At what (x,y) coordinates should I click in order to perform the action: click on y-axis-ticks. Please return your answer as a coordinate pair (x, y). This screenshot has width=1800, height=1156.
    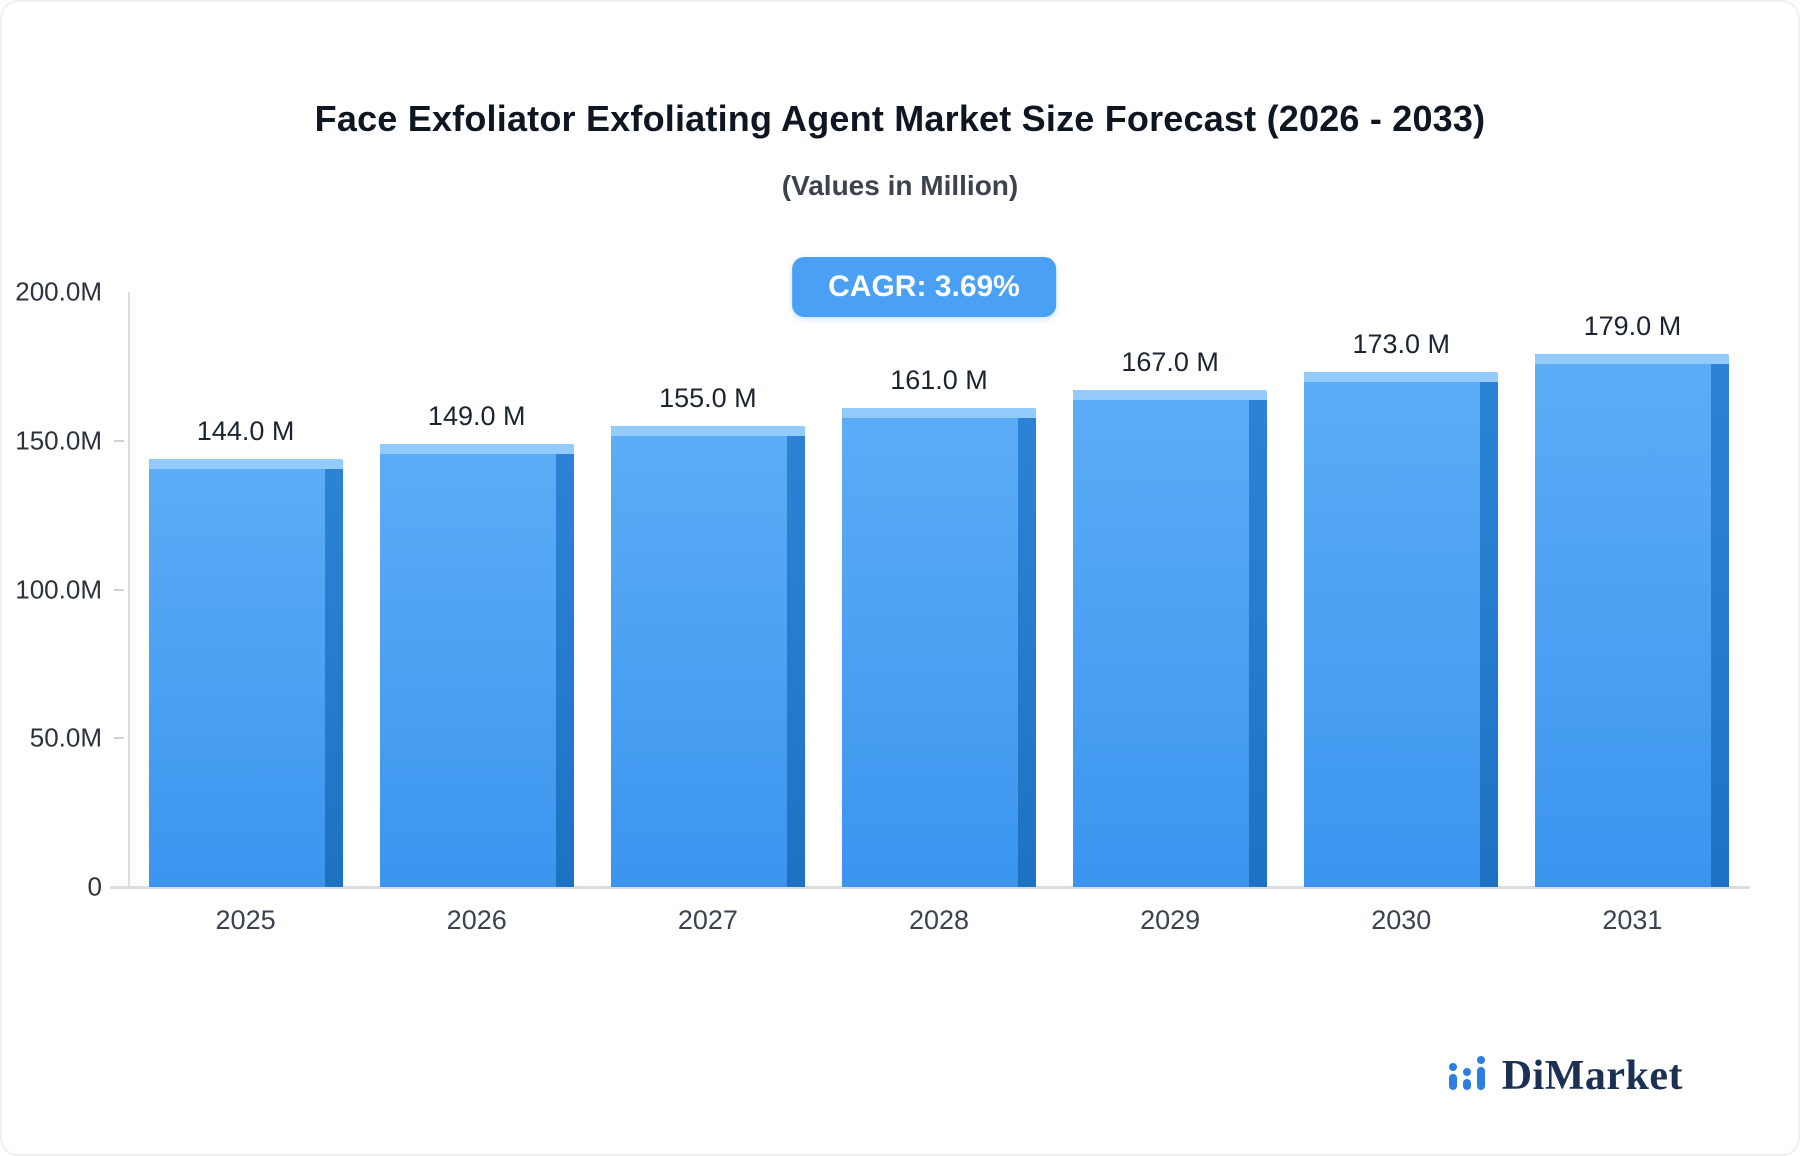
    Looking at the image, I should click on (121, 589).